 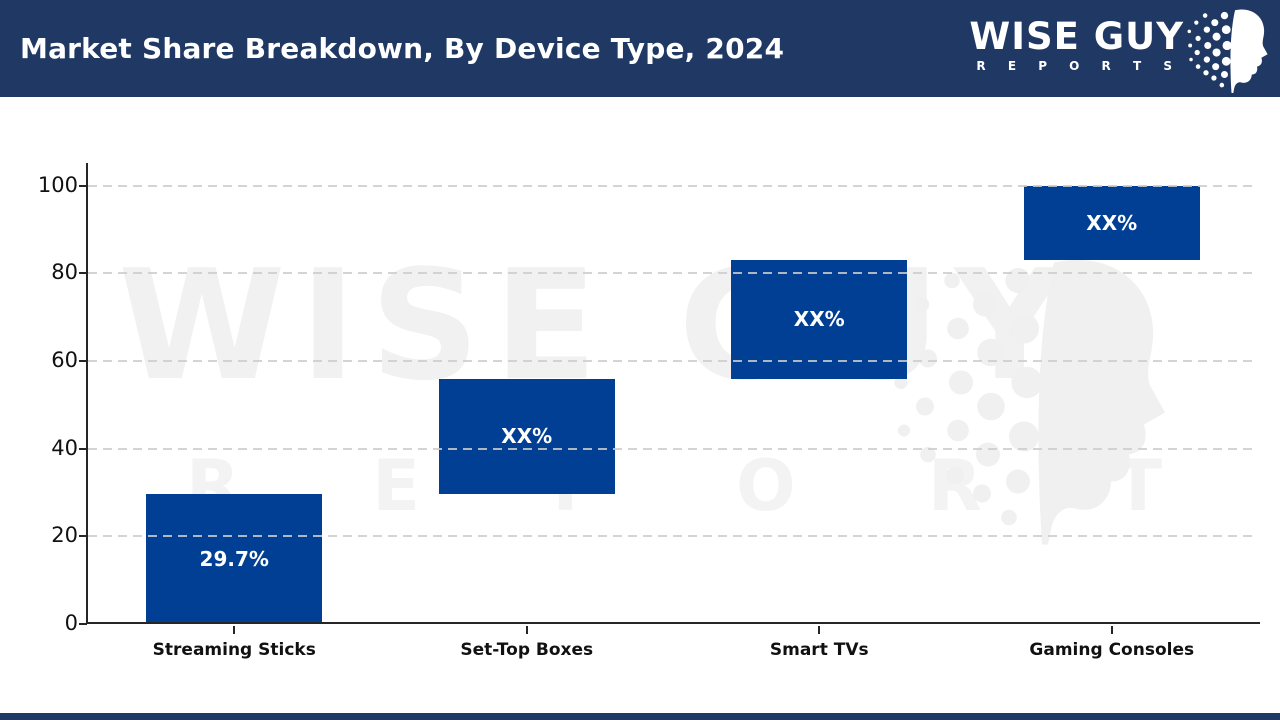 What do you see at coordinates (71, 623) in the screenshot?
I see `y-tick-label: 0` at bounding box center [71, 623].